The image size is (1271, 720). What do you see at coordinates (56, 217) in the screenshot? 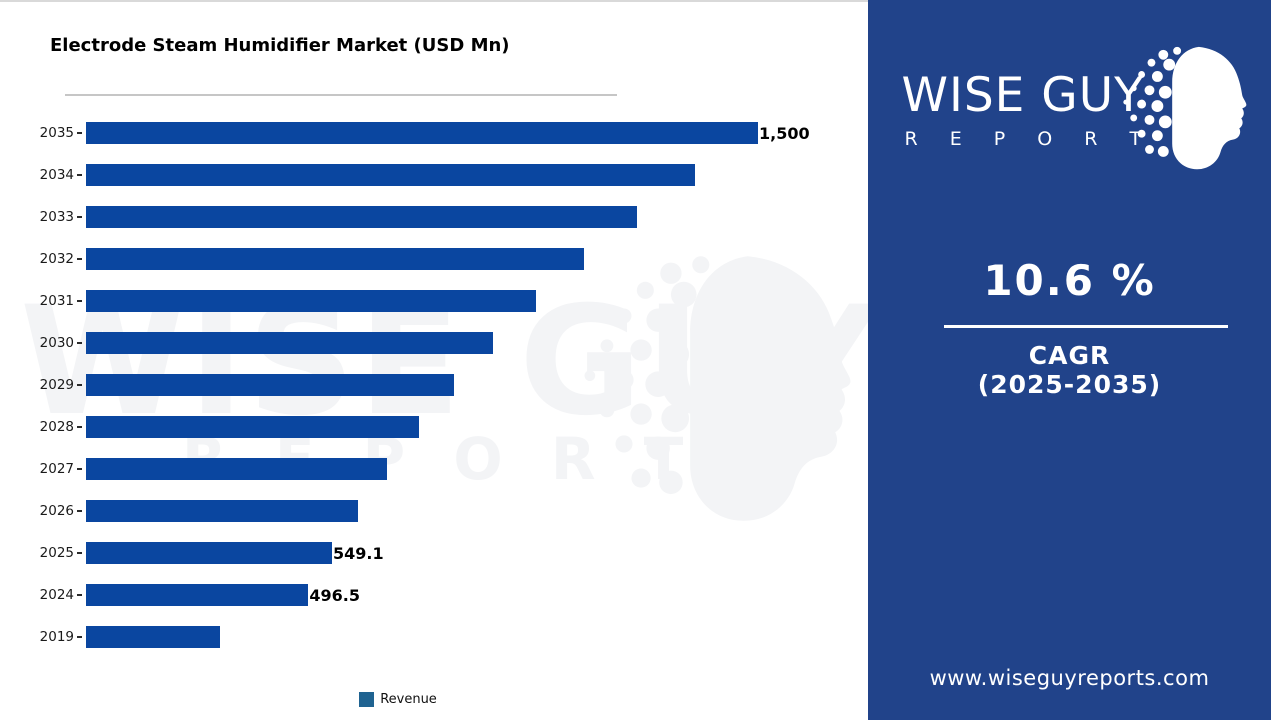
I see `y-axis-tick-label: 2033` at bounding box center [56, 217].